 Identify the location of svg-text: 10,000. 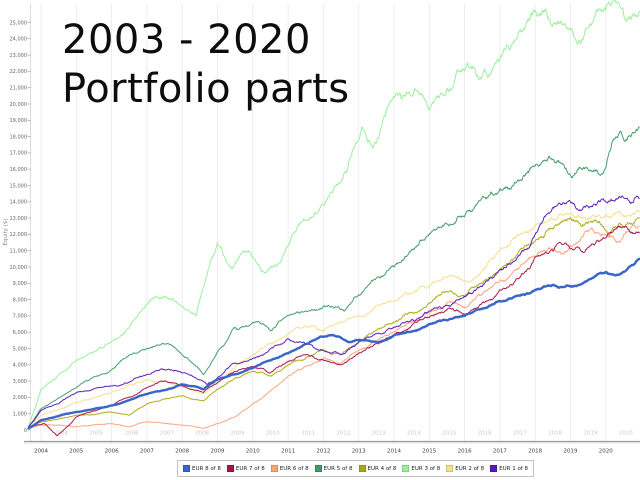
(19, 268).